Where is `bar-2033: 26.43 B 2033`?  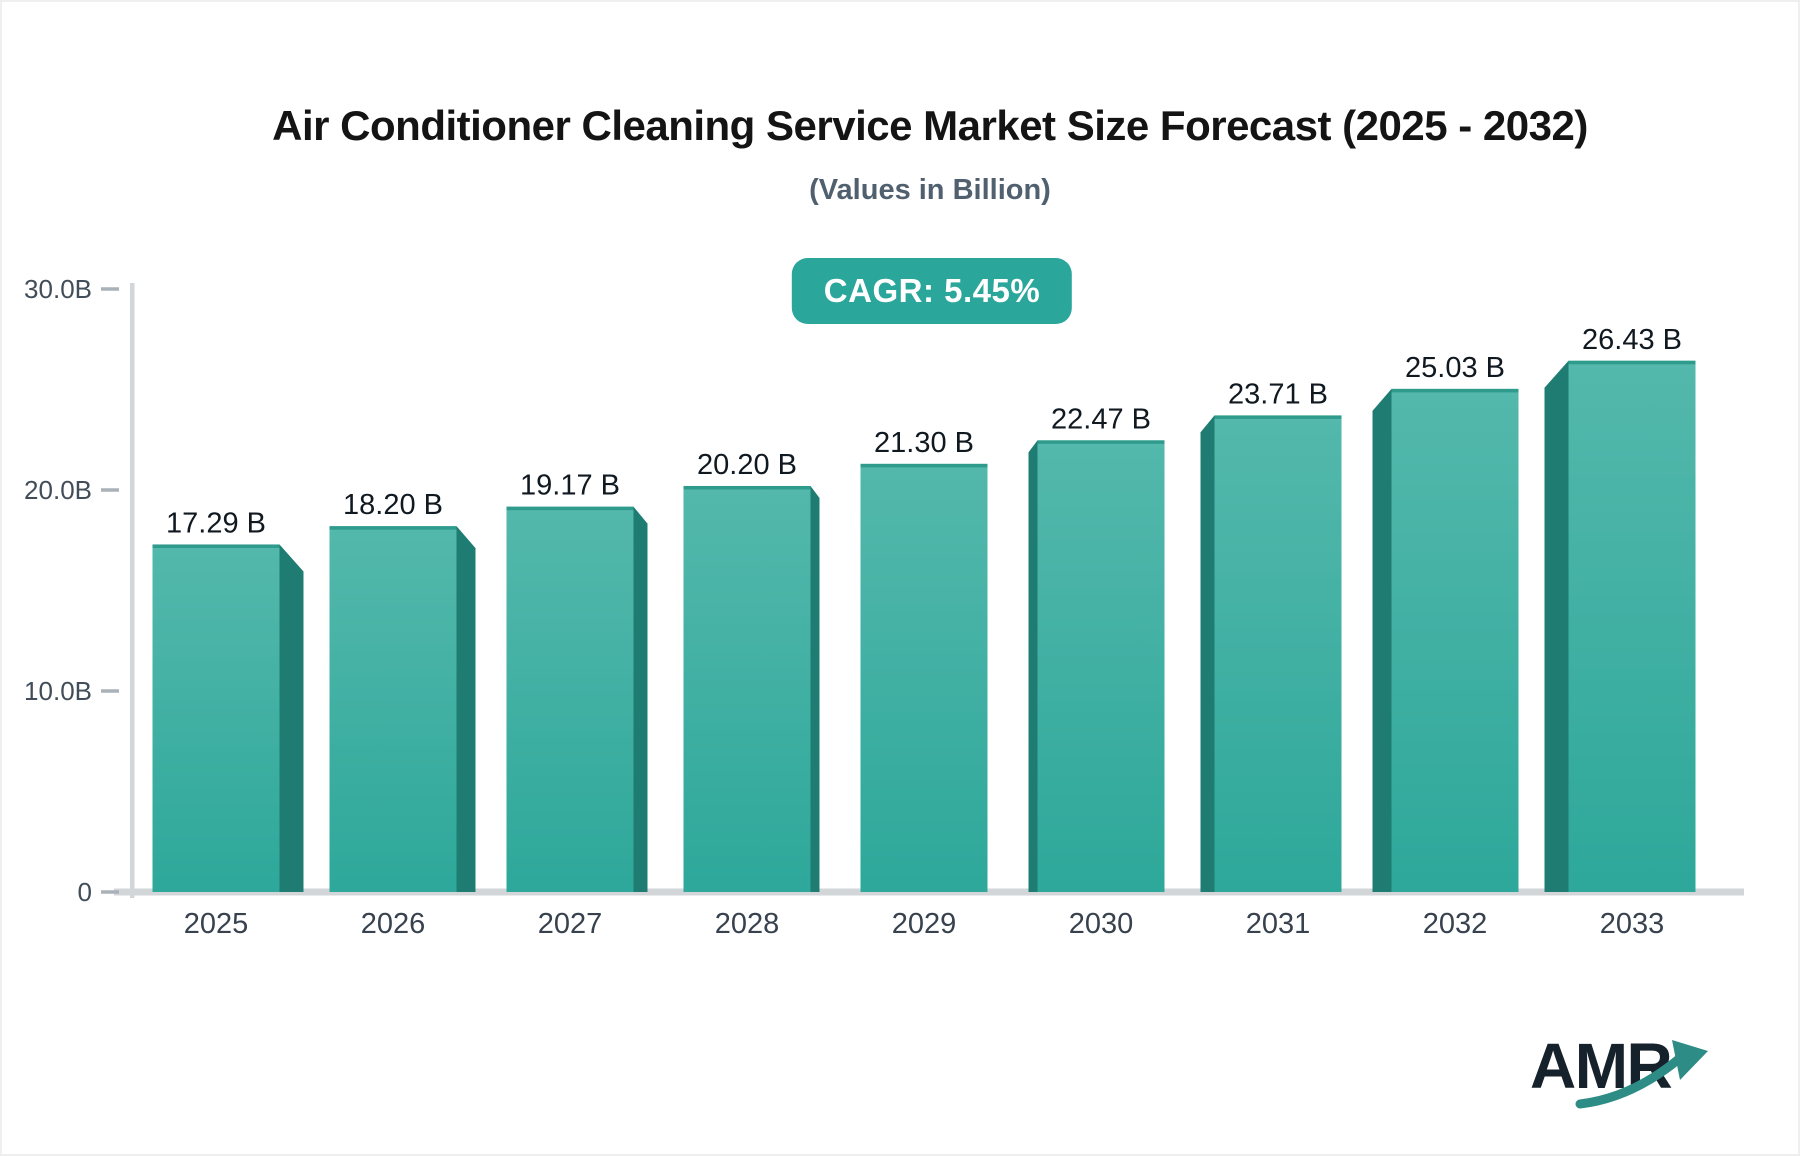
bar-2033: 26.43 B 2033 is located at coordinates (1620, 632).